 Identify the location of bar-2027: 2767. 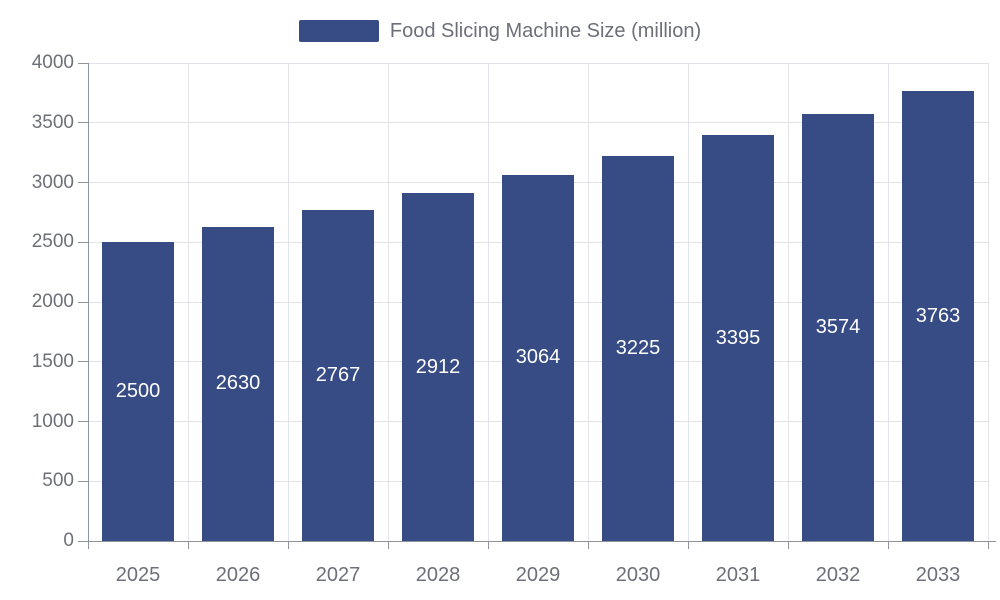
(338, 375).